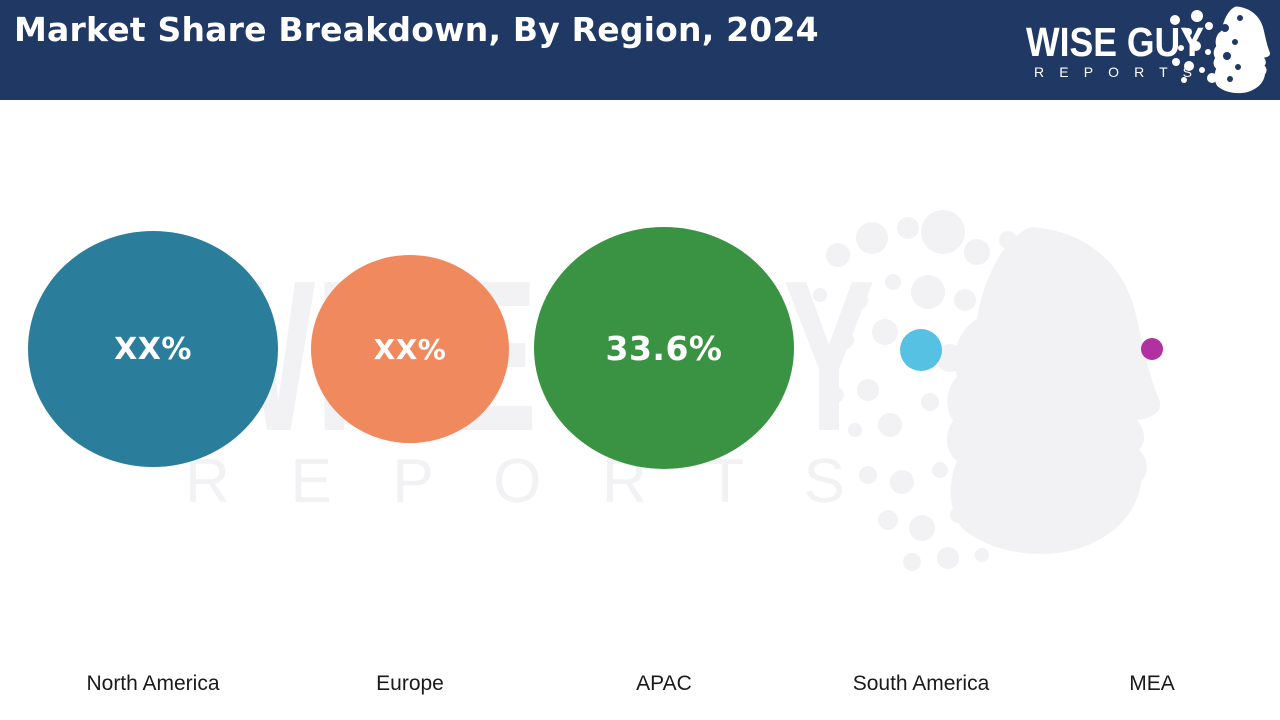  What do you see at coordinates (664, 683) in the screenshot?
I see `category-label-apac: APAC` at bounding box center [664, 683].